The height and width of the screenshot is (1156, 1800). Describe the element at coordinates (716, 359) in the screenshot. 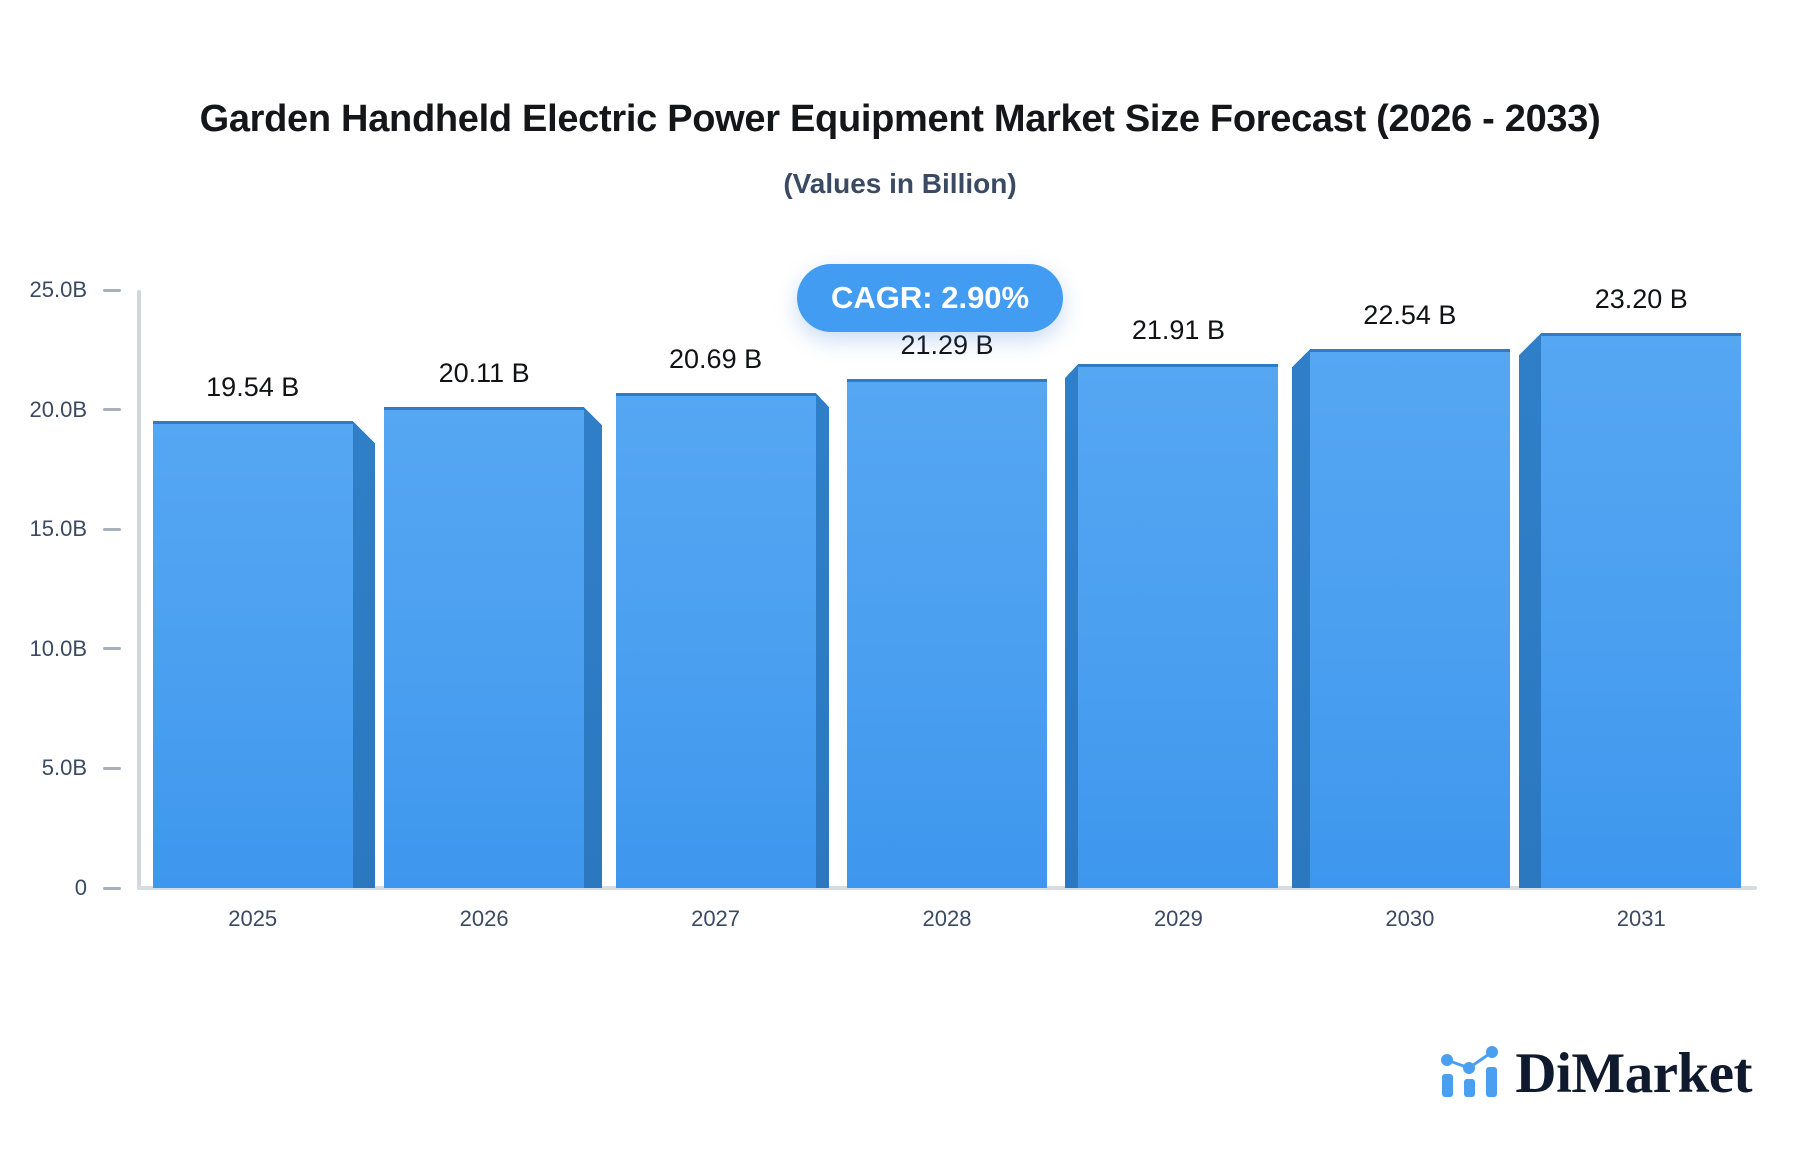

I see `bar-value-label: 20.69 B` at that location.